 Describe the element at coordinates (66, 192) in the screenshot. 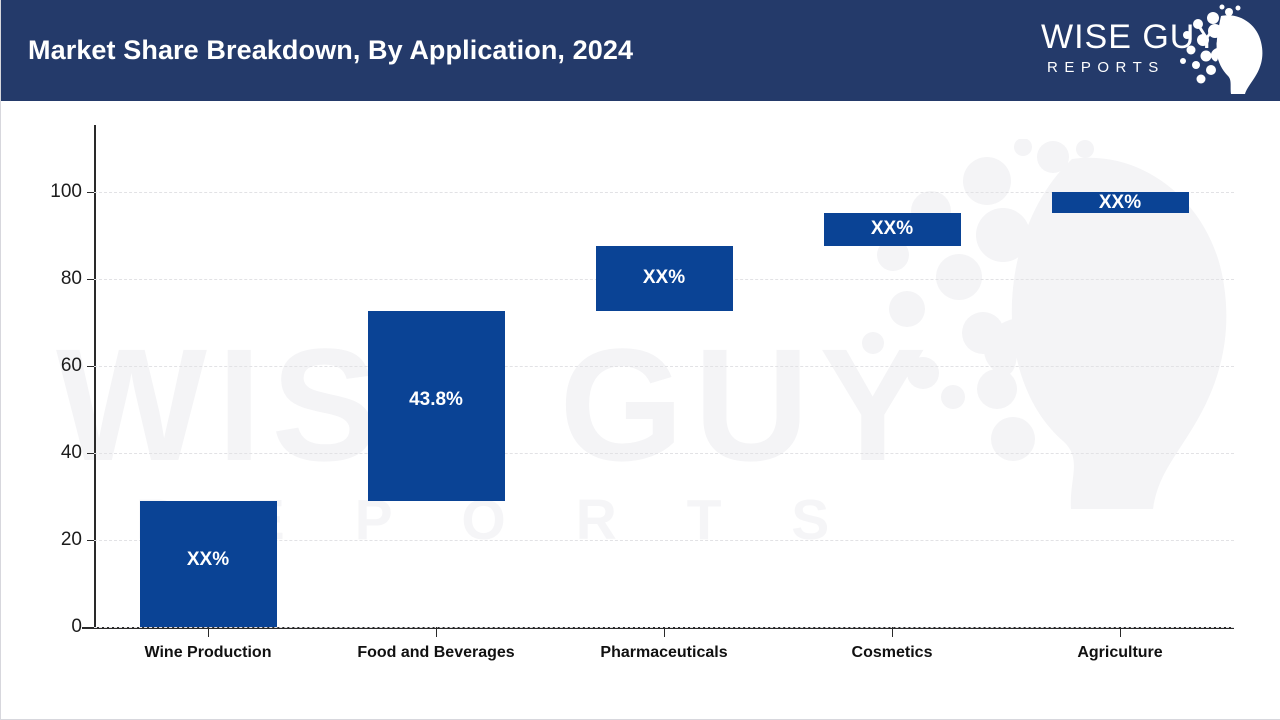

I see `y-tick-label: 100` at that location.